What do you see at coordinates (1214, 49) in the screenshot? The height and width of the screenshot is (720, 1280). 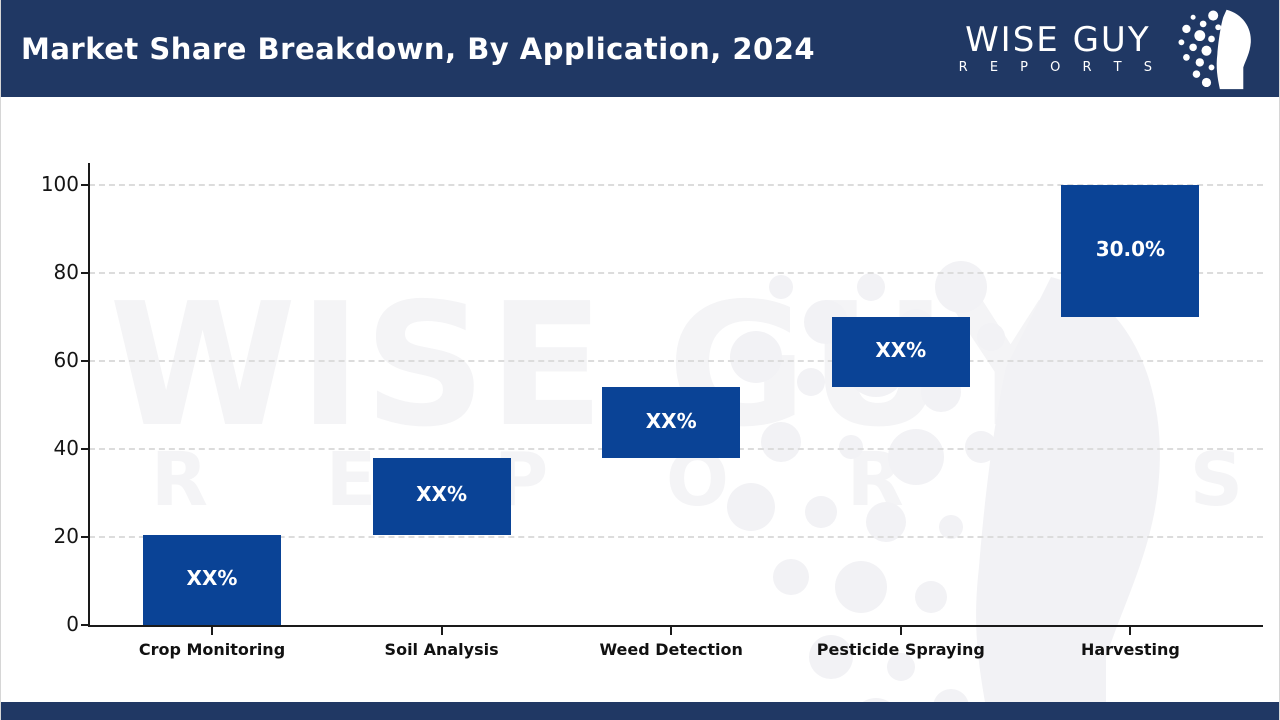 I see `wiseguy-head-icon` at bounding box center [1214, 49].